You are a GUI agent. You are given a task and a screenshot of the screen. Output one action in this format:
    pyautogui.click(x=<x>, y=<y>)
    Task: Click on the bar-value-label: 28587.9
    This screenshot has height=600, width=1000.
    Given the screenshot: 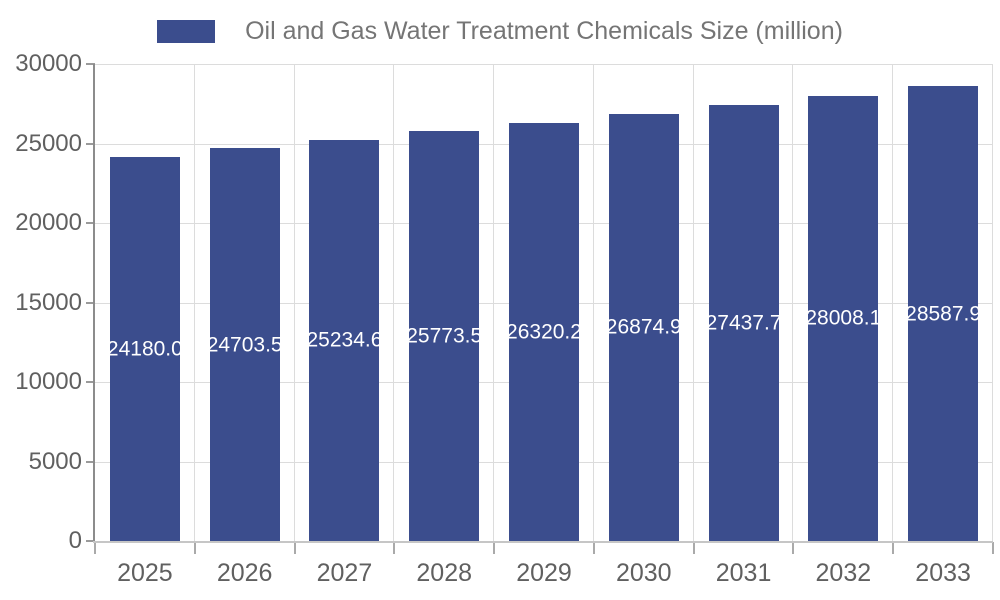 What is the action you would take?
    pyautogui.click(x=943, y=314)
    